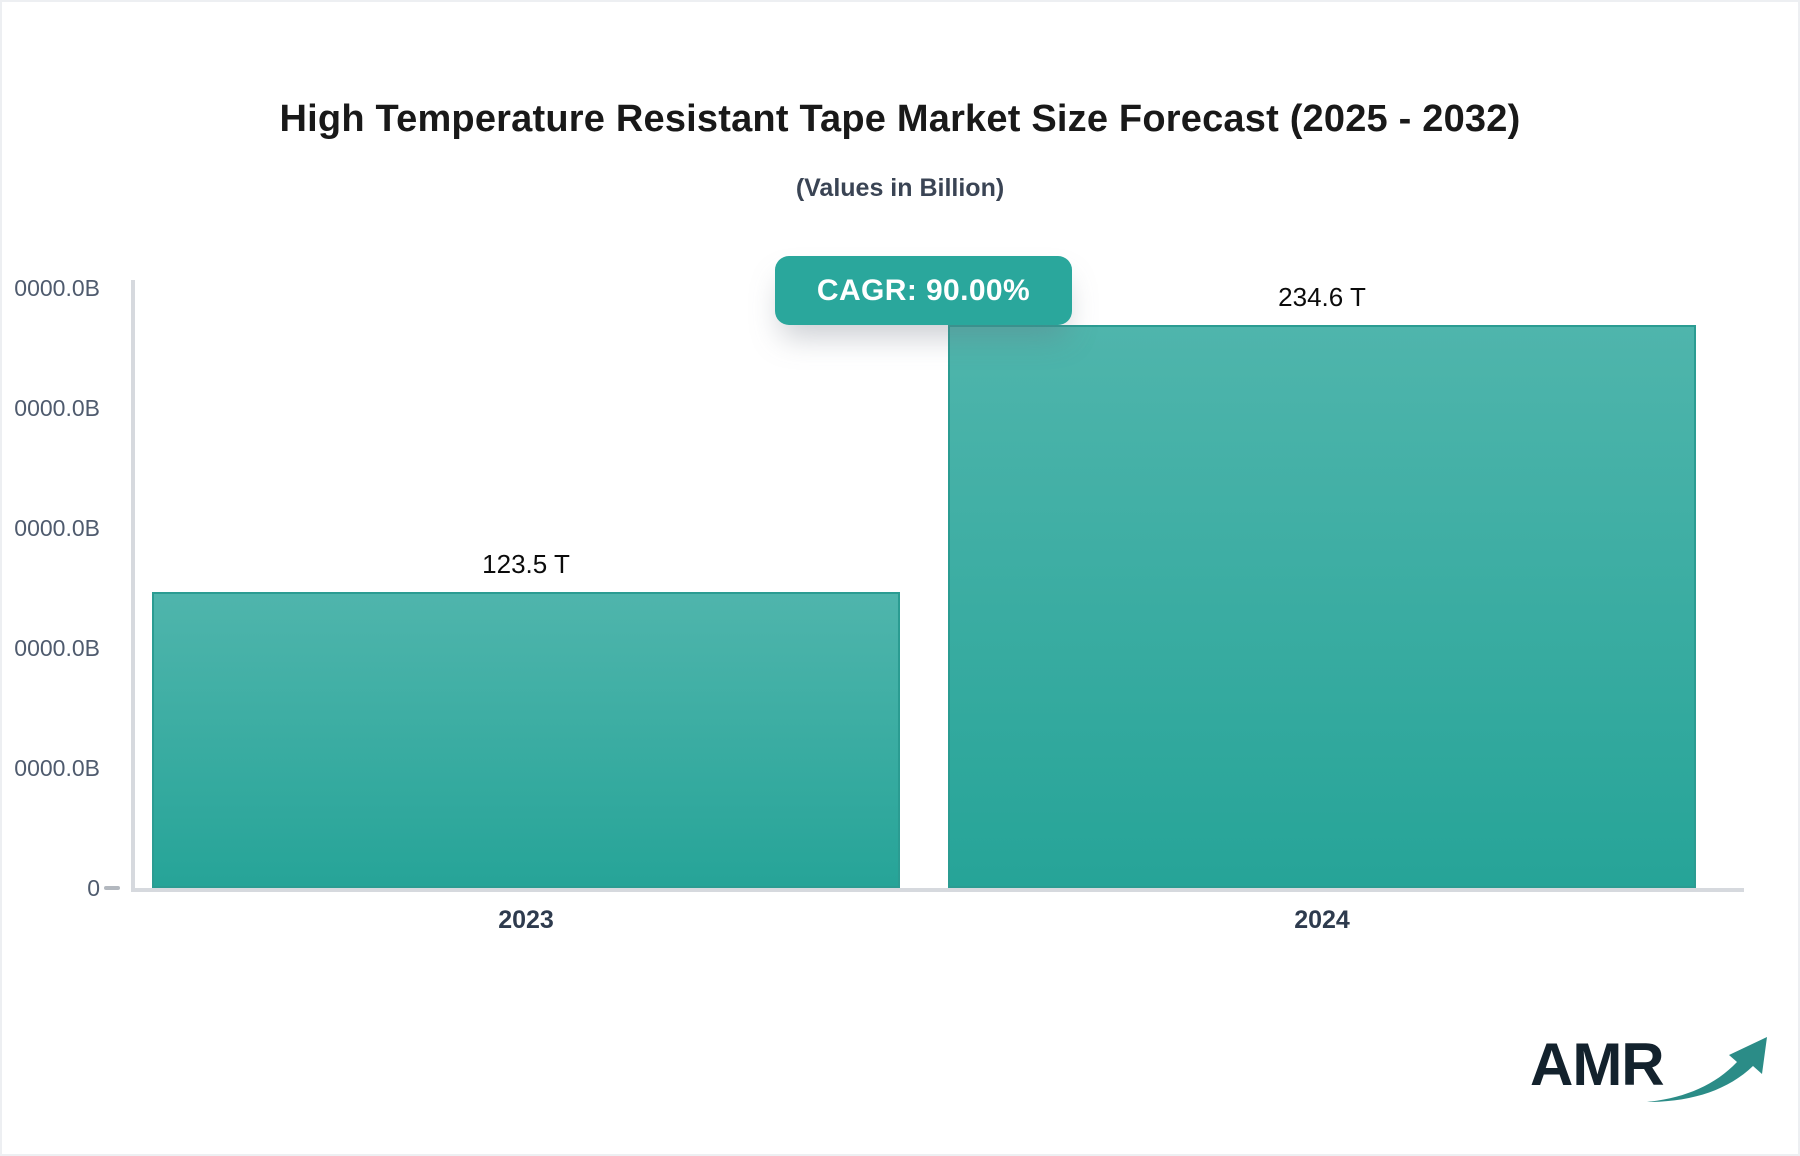  I want to click on zero-tick-dash, so click(112, 888).